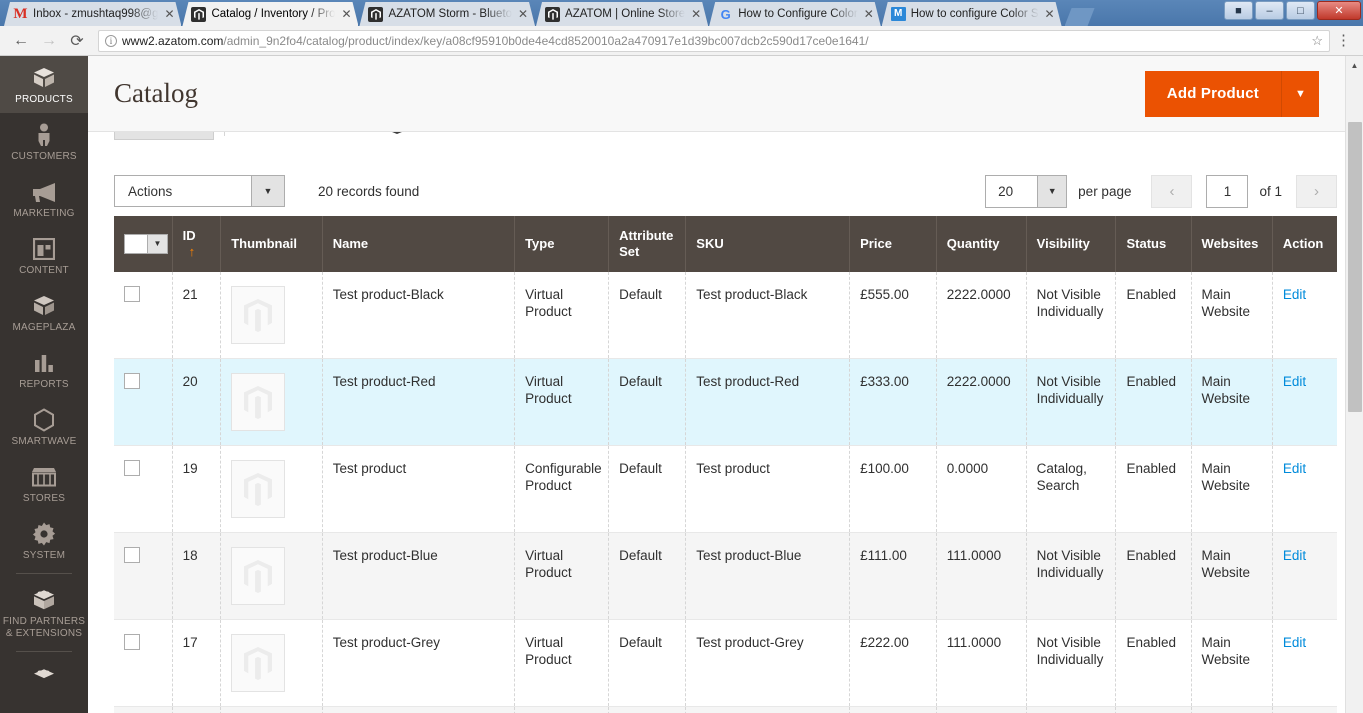 The width and height of the screenshot is (1363, 713). What do you see at coordinates (562, 244) in the screenshot?
I see `col-type: Type` at bounding box center [562, 244].